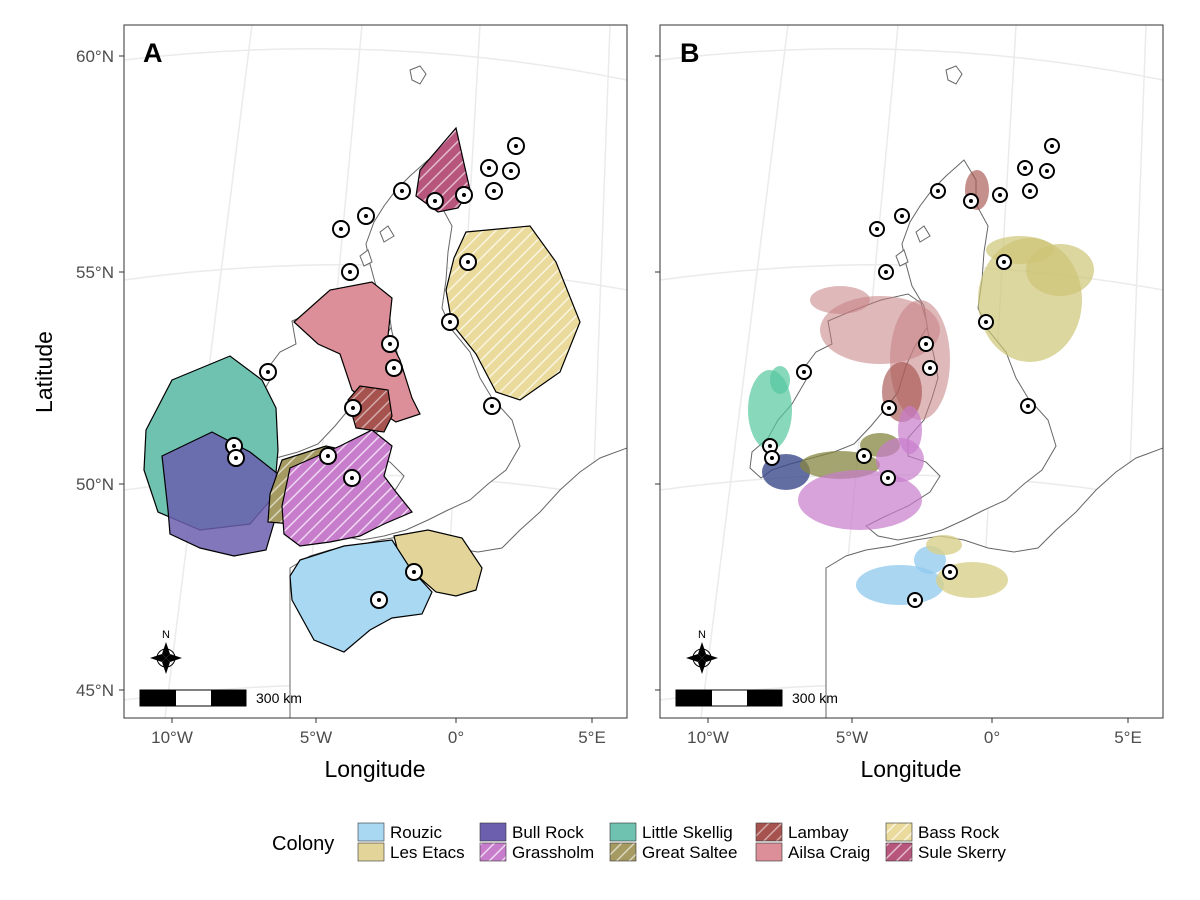 The height and width of the screenshot is (900, 1200). Describe the element at coordinates (687, 832) in the screenshot. I see `legend-label: Little Skellig` at that location.